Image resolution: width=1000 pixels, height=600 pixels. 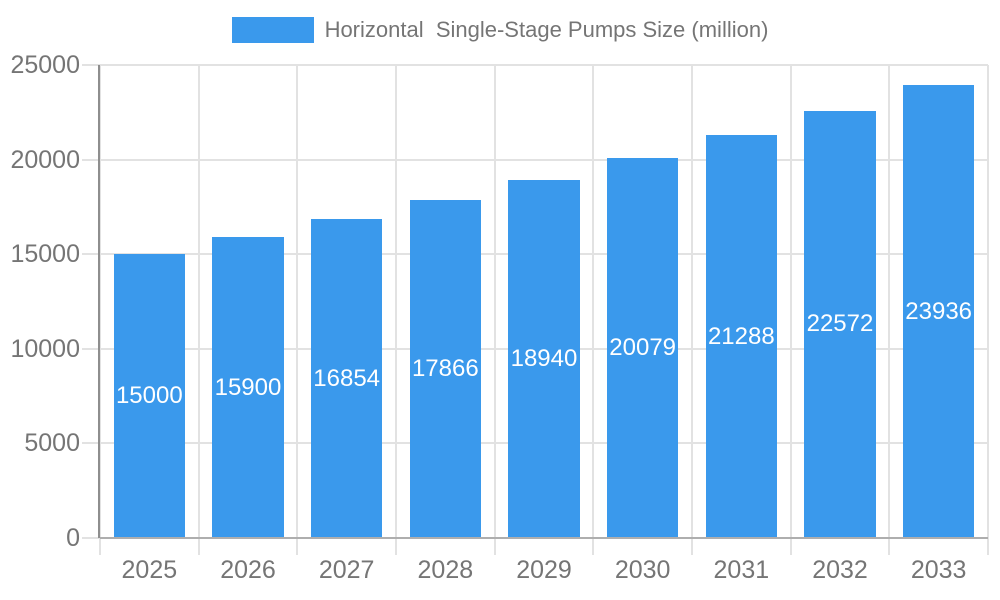 What do you see at coordinates (544, 570) in the screenshot?
I see `x-axis-tick-label: 2029` at bounding box center [544, 570].